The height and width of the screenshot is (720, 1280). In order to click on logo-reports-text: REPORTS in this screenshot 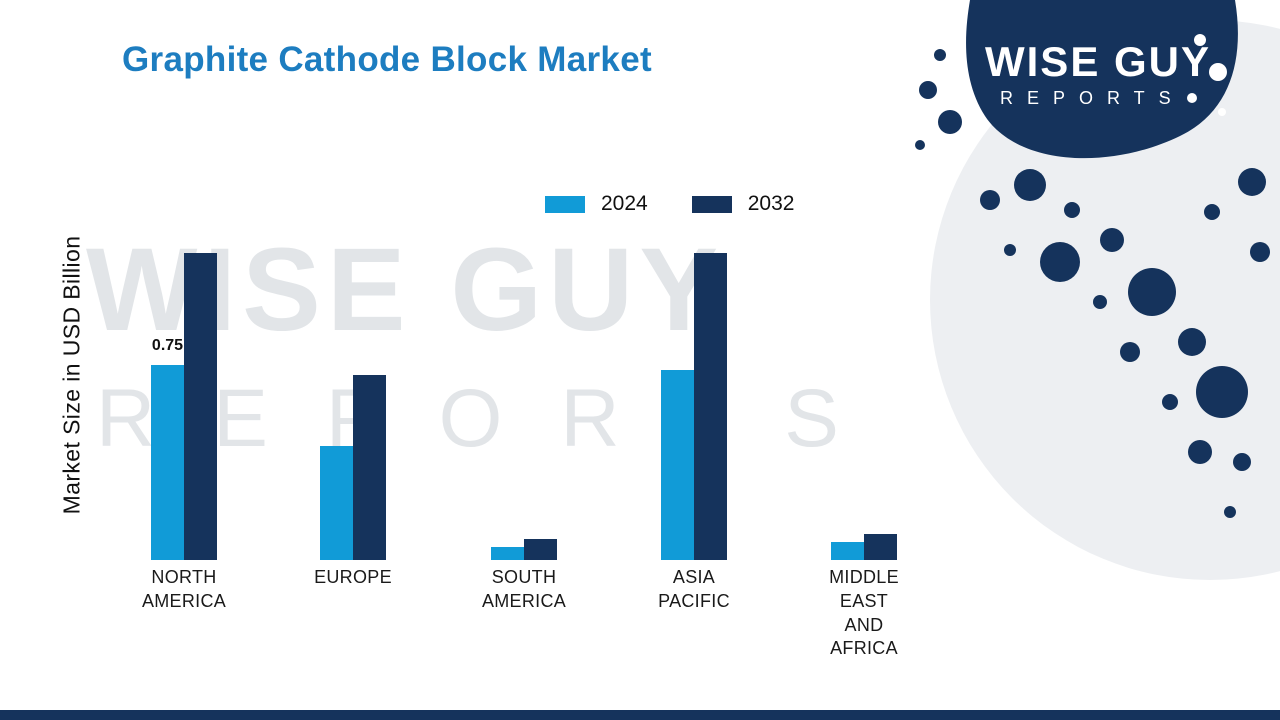, I will do `click(1092, 98)`.